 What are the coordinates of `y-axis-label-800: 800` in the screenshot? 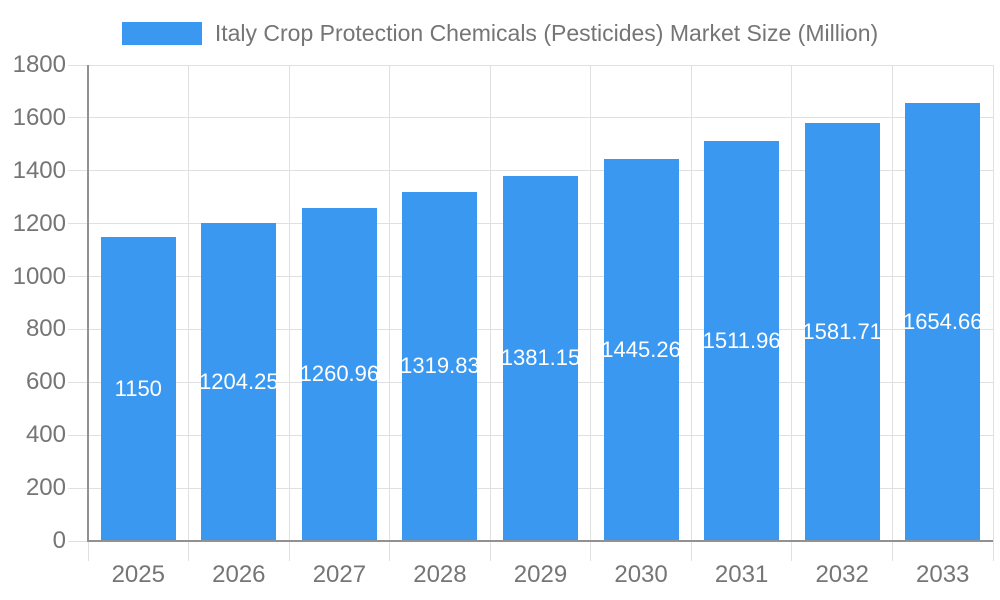 It's located at (45, 329).